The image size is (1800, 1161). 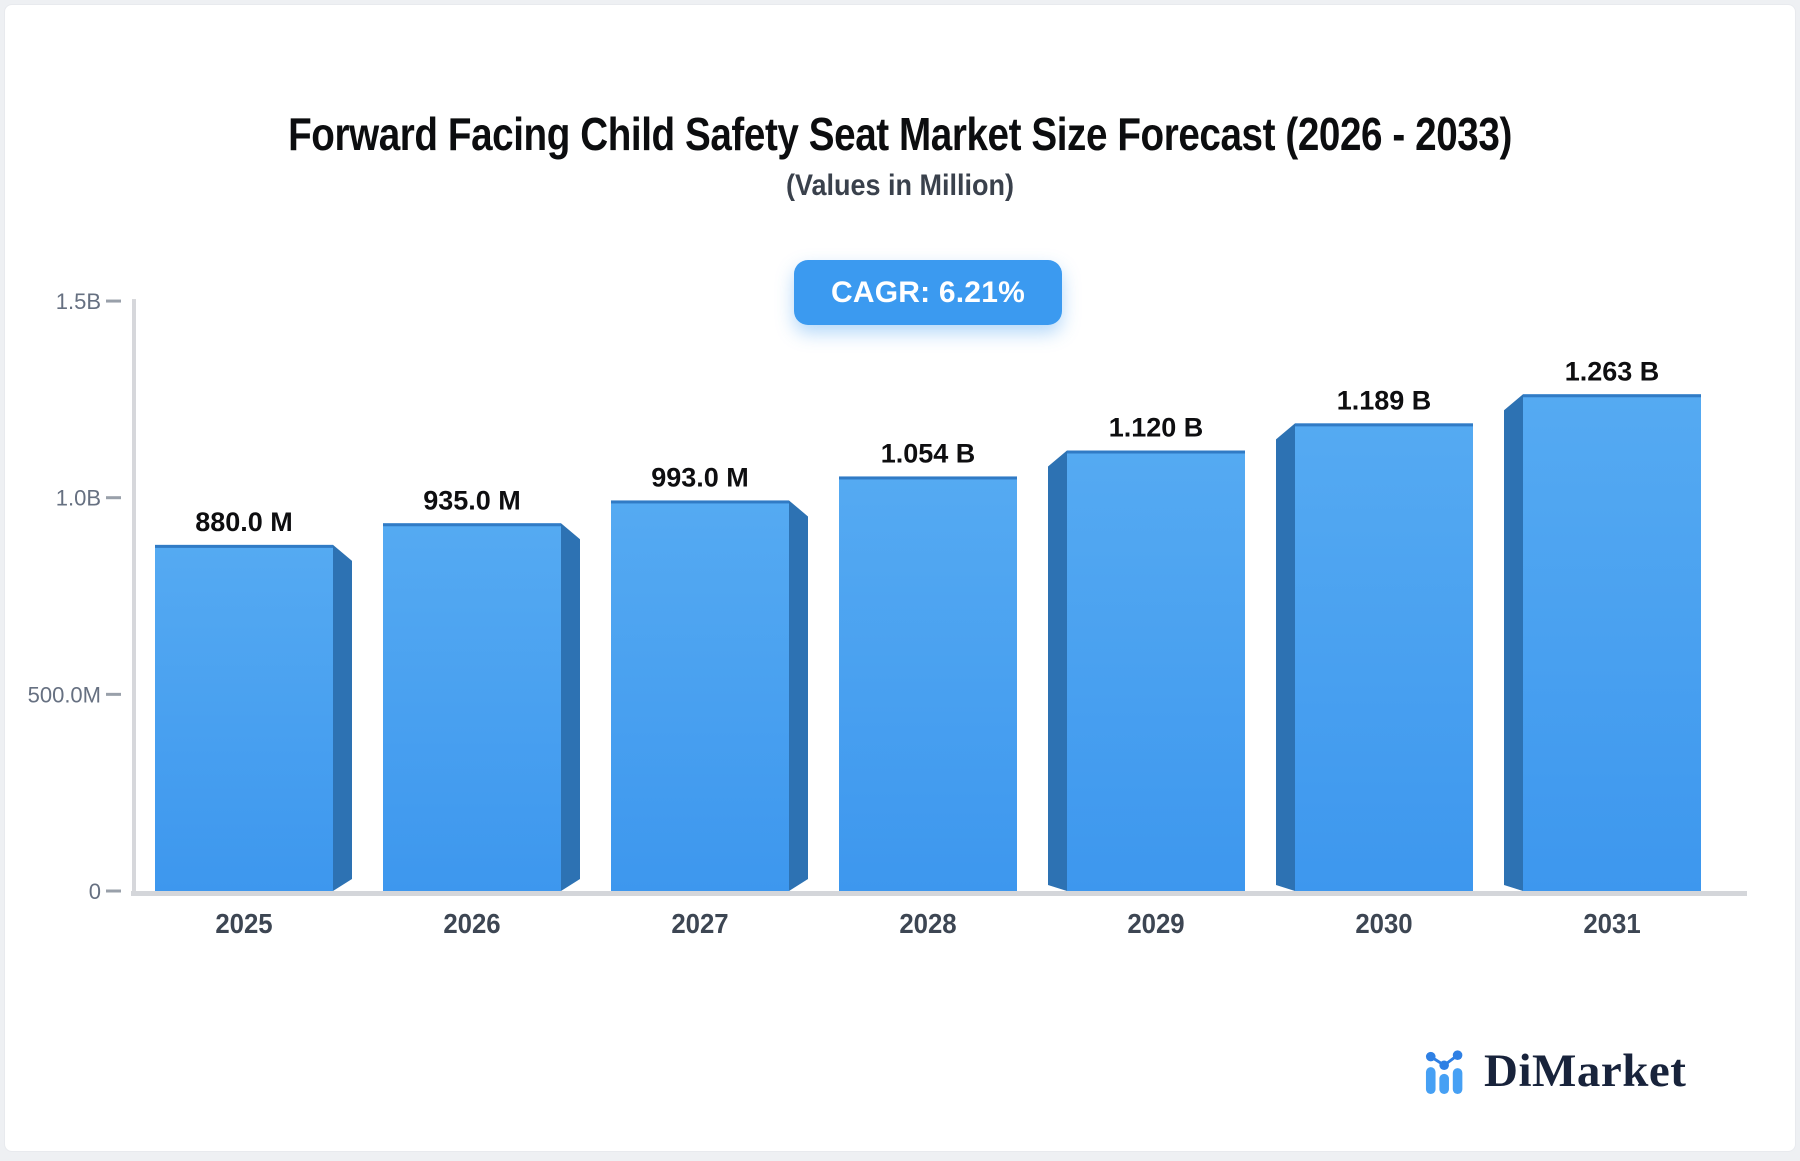 I want to click on bar-value-label: 935.0 M, so click(x=472, y=500).